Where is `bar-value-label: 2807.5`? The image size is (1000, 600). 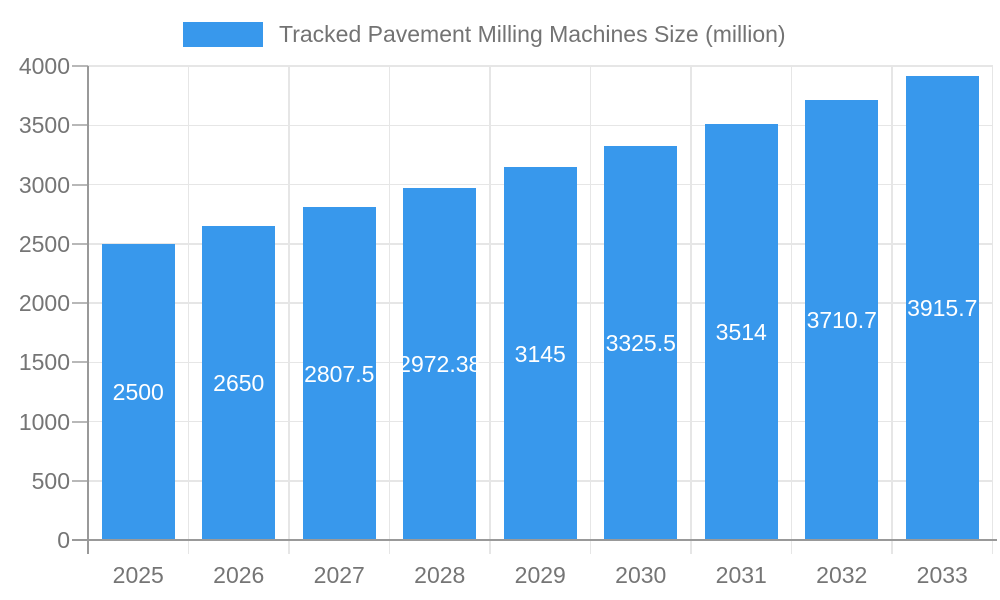
bar-value-label: 2807.5 is located at coordinates (339, 373).